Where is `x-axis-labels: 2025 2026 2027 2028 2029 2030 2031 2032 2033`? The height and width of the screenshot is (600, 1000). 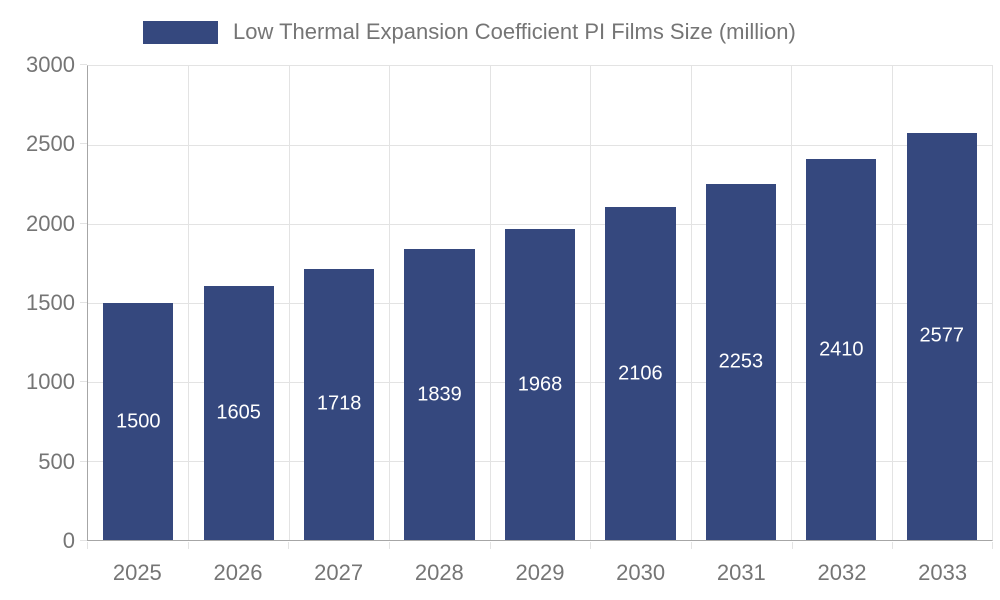
x-axis-labels: 2025 2026 2027 2028 2029 2030 2031 2032 2033 is located at coordinates (540, 575).